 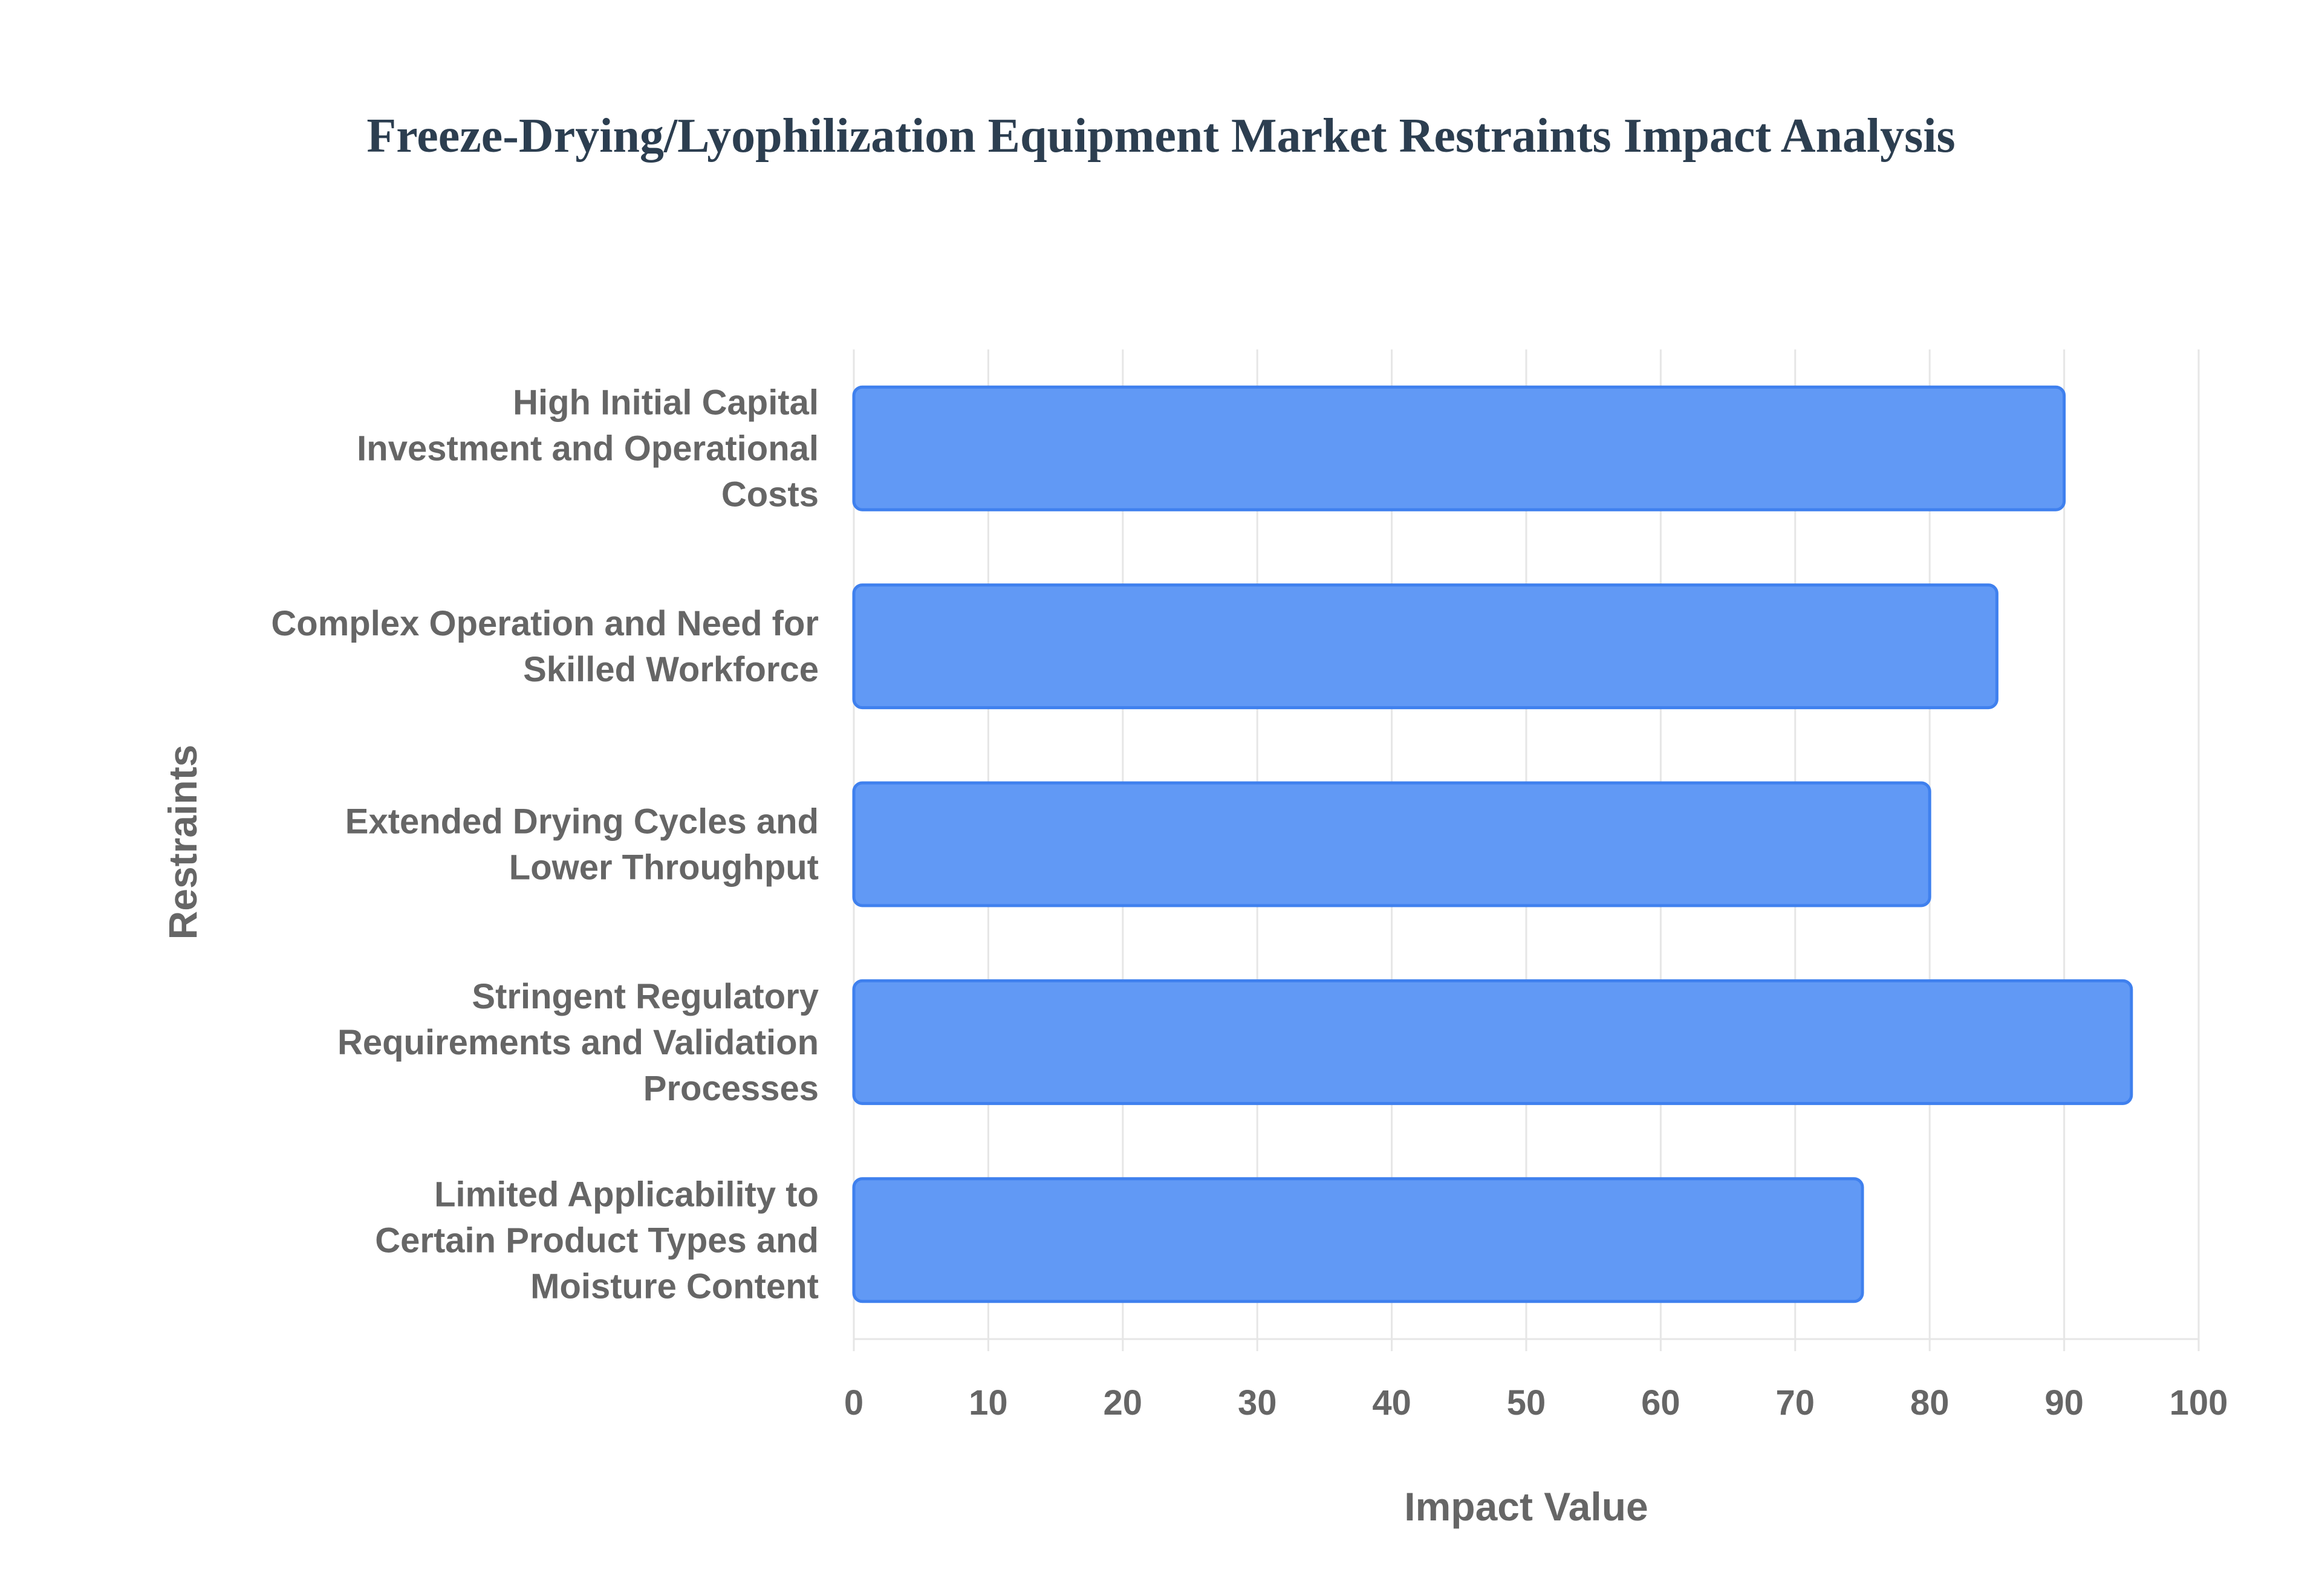 I want to click on category-label: Limited Applicability to, so click(x=626, y=1194).